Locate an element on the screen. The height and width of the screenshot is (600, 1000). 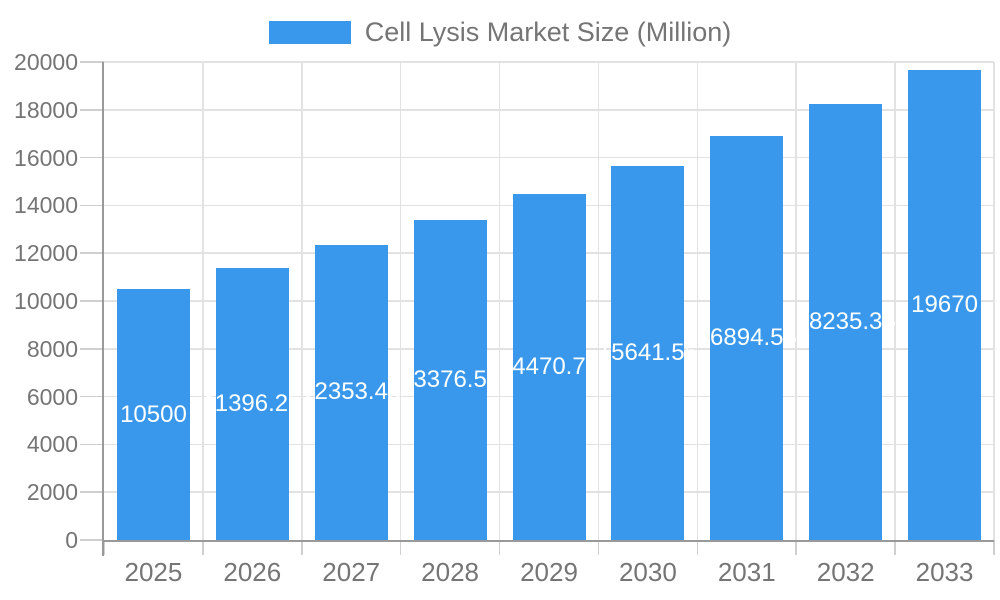
x-axis-tick-label: 2025 is located at coordinates (153, 572).